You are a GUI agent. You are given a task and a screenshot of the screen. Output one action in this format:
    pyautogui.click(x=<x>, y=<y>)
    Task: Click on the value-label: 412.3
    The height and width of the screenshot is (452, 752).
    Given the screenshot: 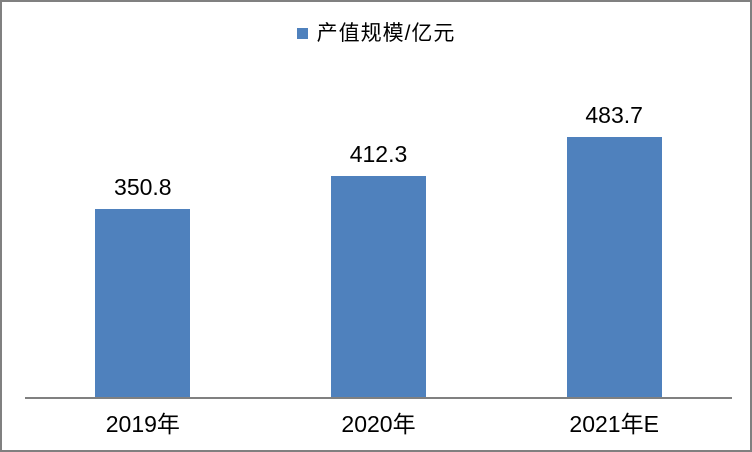 What is the action you would take?
    pyautogui.click(x=378, y=153)
    